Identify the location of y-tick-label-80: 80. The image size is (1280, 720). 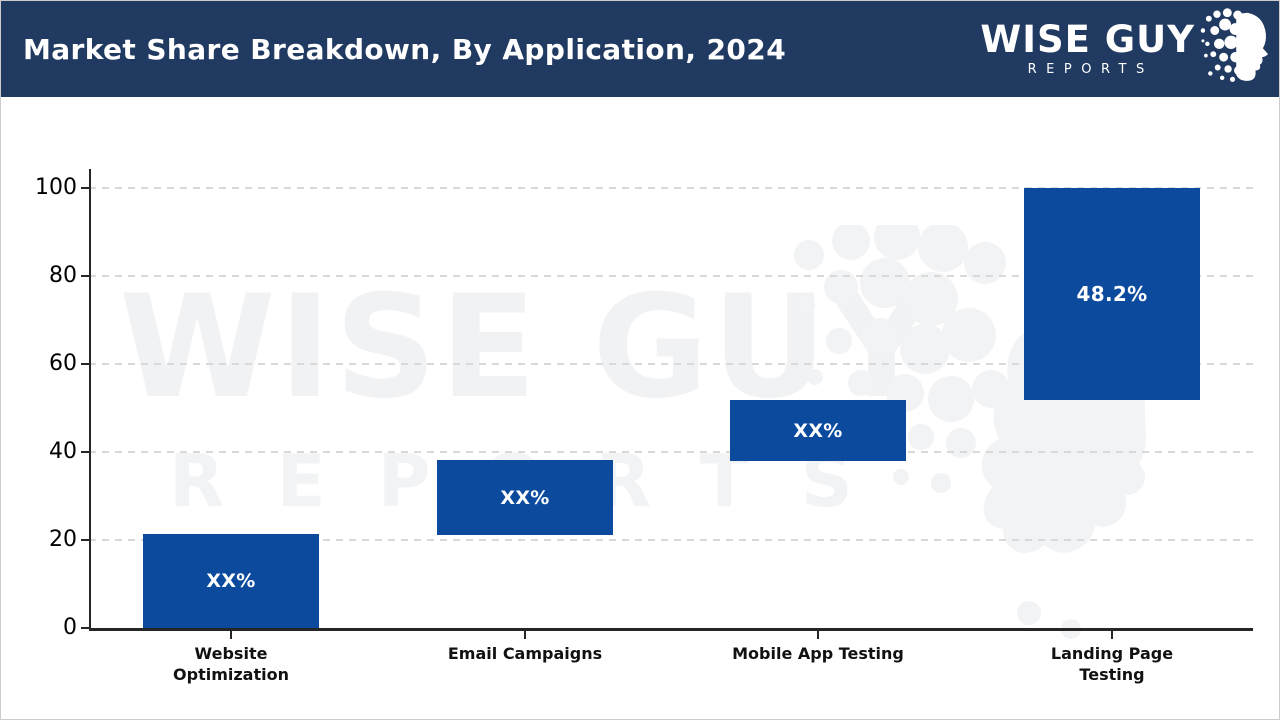
(63, 275).